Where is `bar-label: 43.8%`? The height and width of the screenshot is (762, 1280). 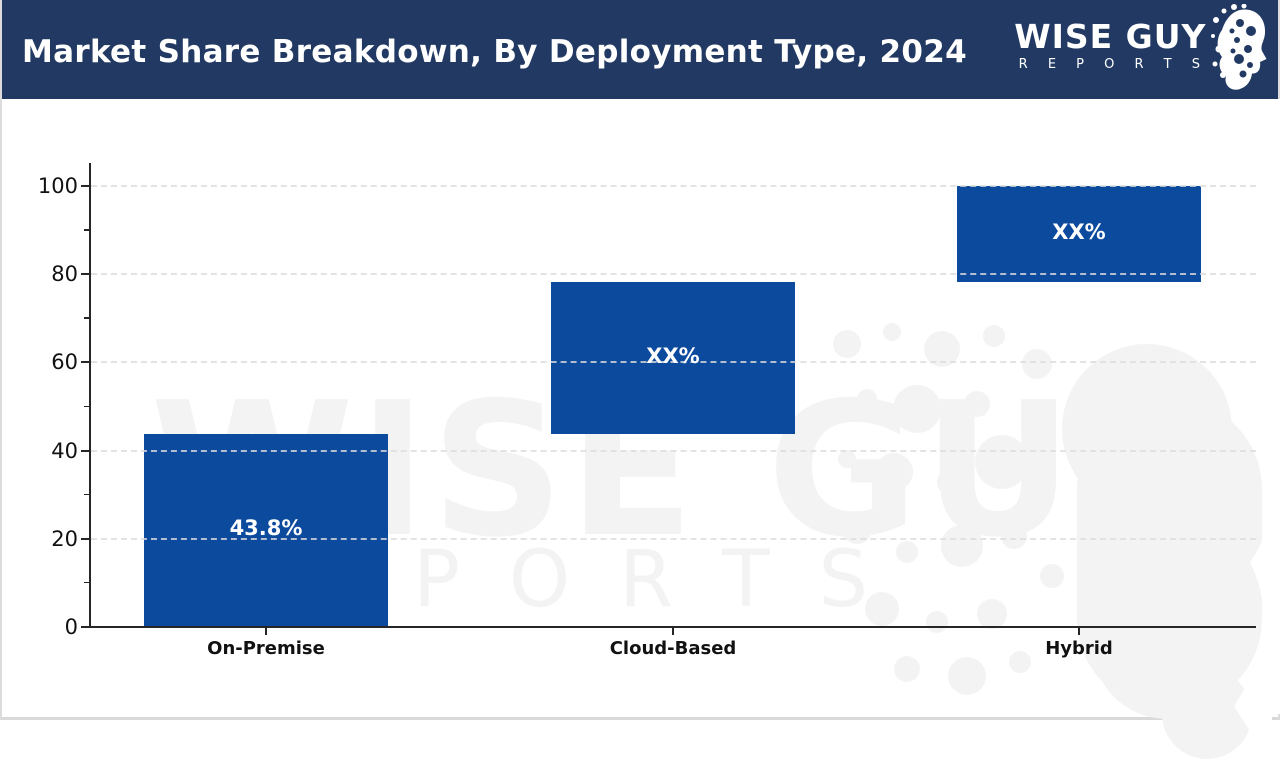 bar-label: 43.8% is located at coordinates (266, 528).